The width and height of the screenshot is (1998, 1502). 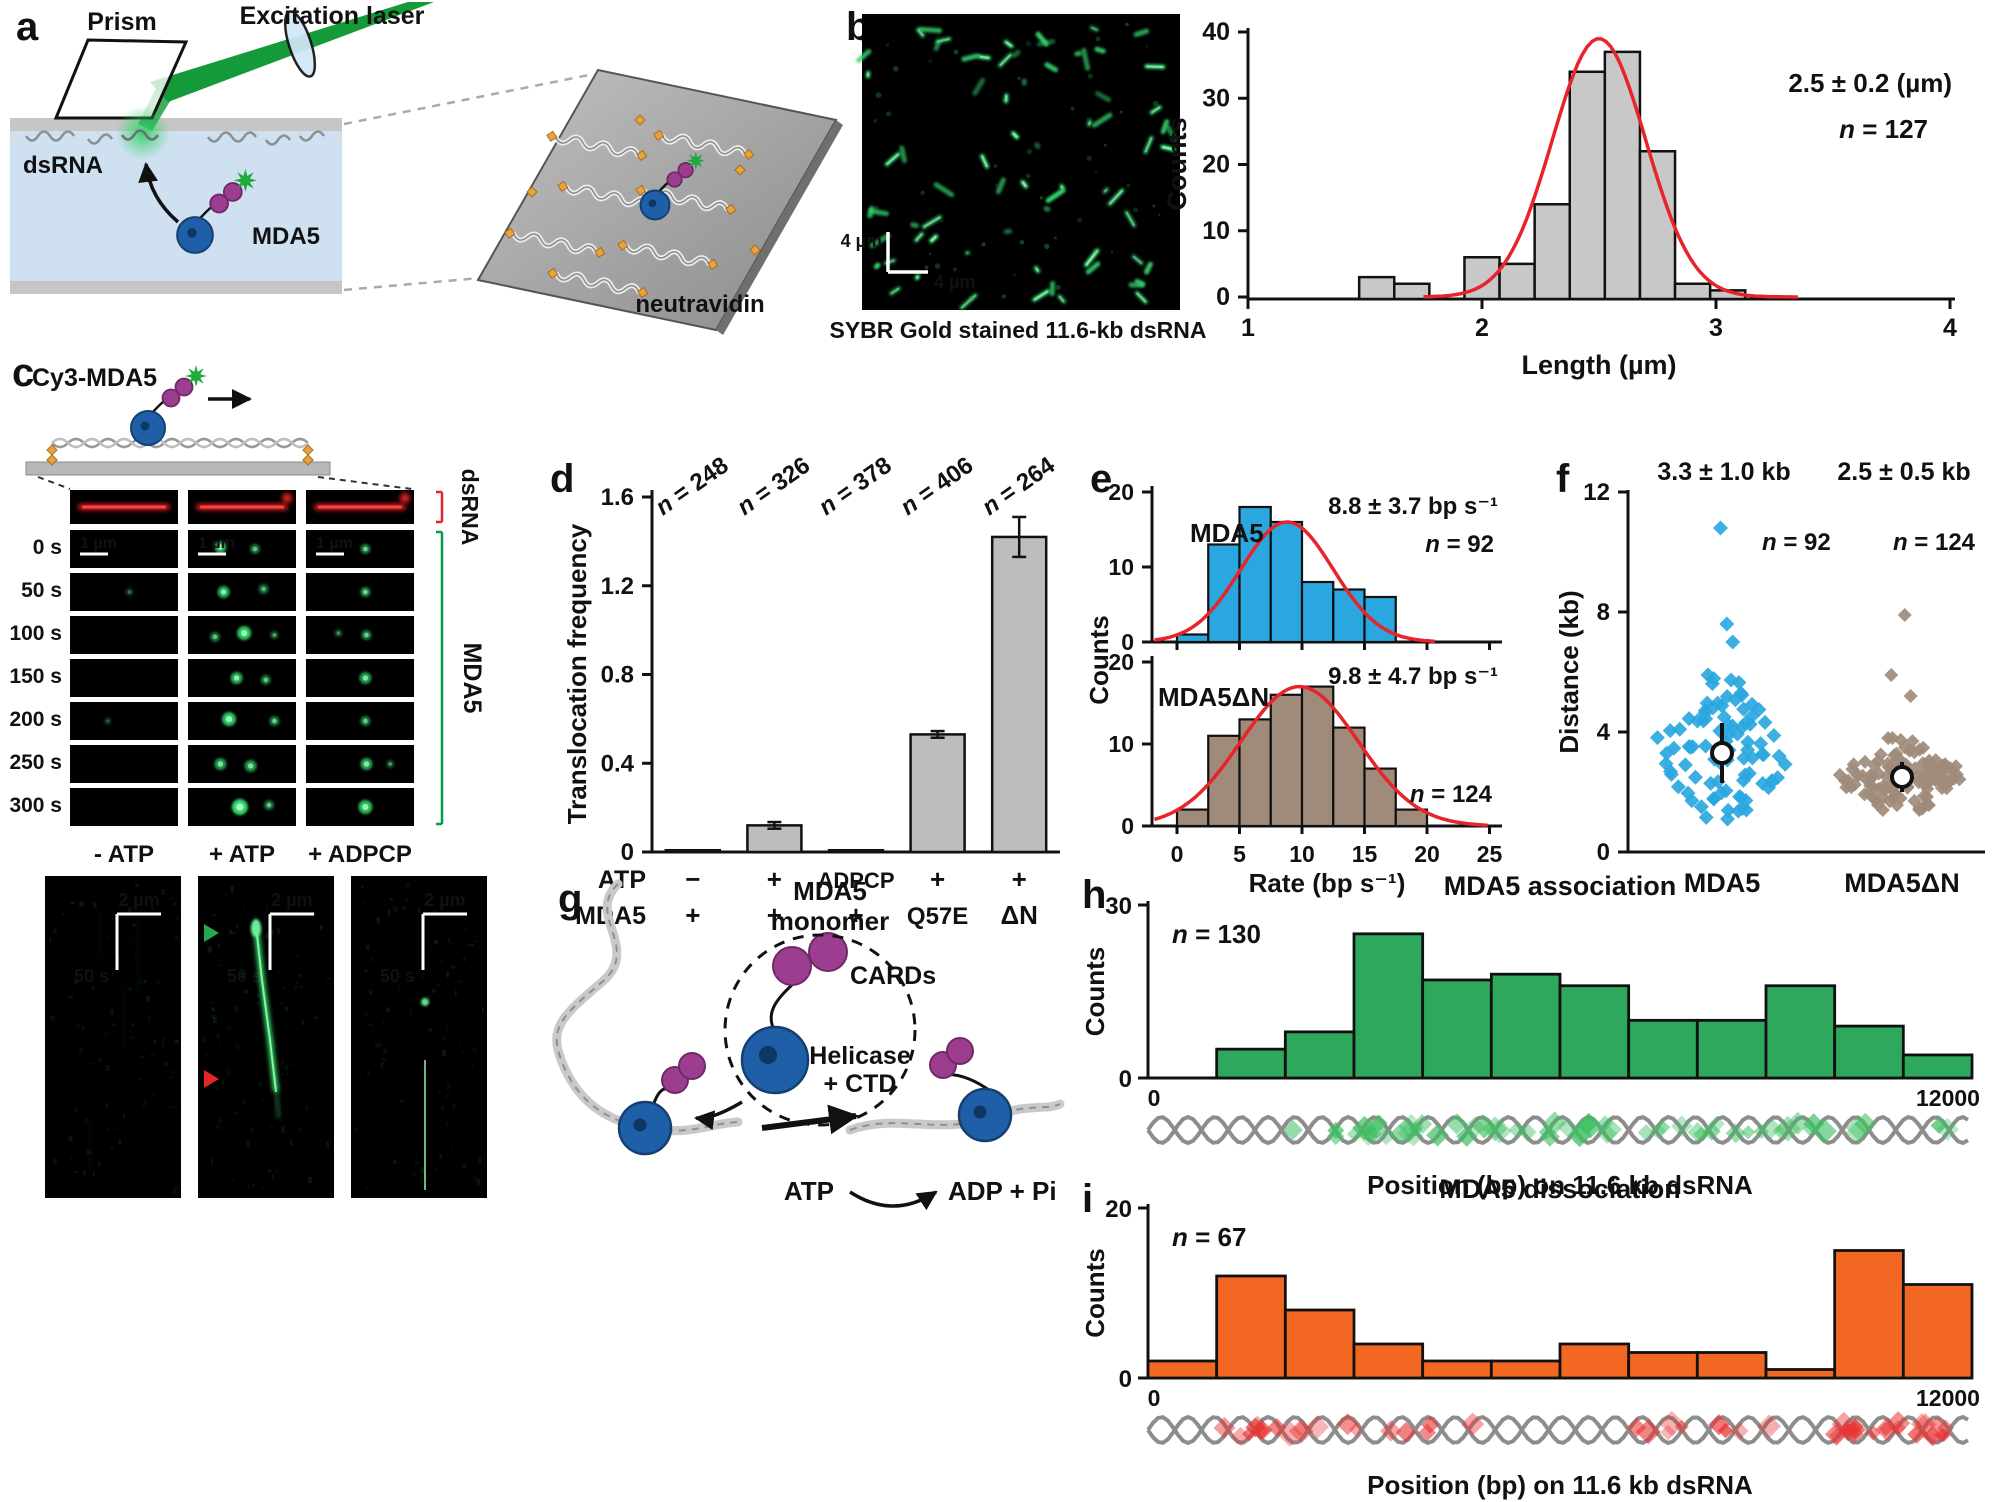 I want to click on dsrna-duplex, so click(x=608, y=196).